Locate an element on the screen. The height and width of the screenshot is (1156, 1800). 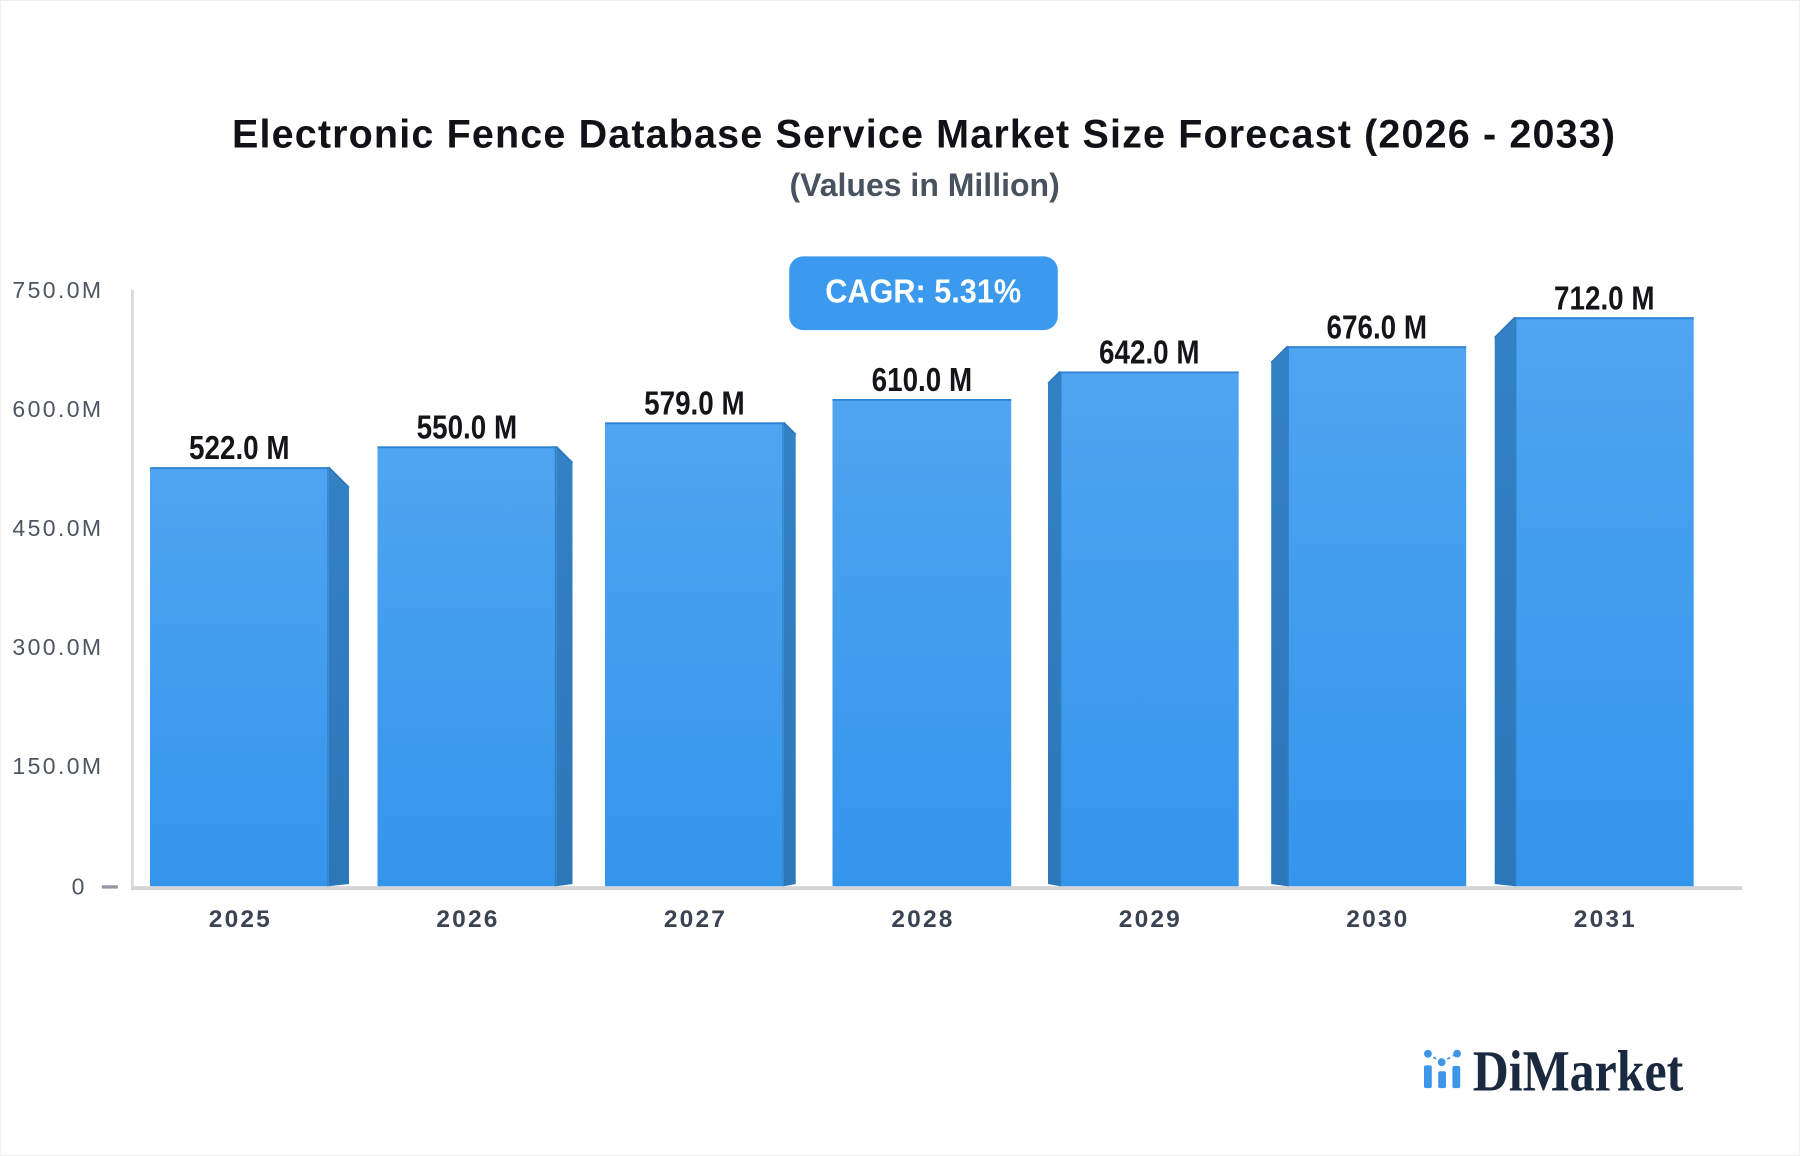
svg-text: 579.0 M is located at coordinates (694, 402).